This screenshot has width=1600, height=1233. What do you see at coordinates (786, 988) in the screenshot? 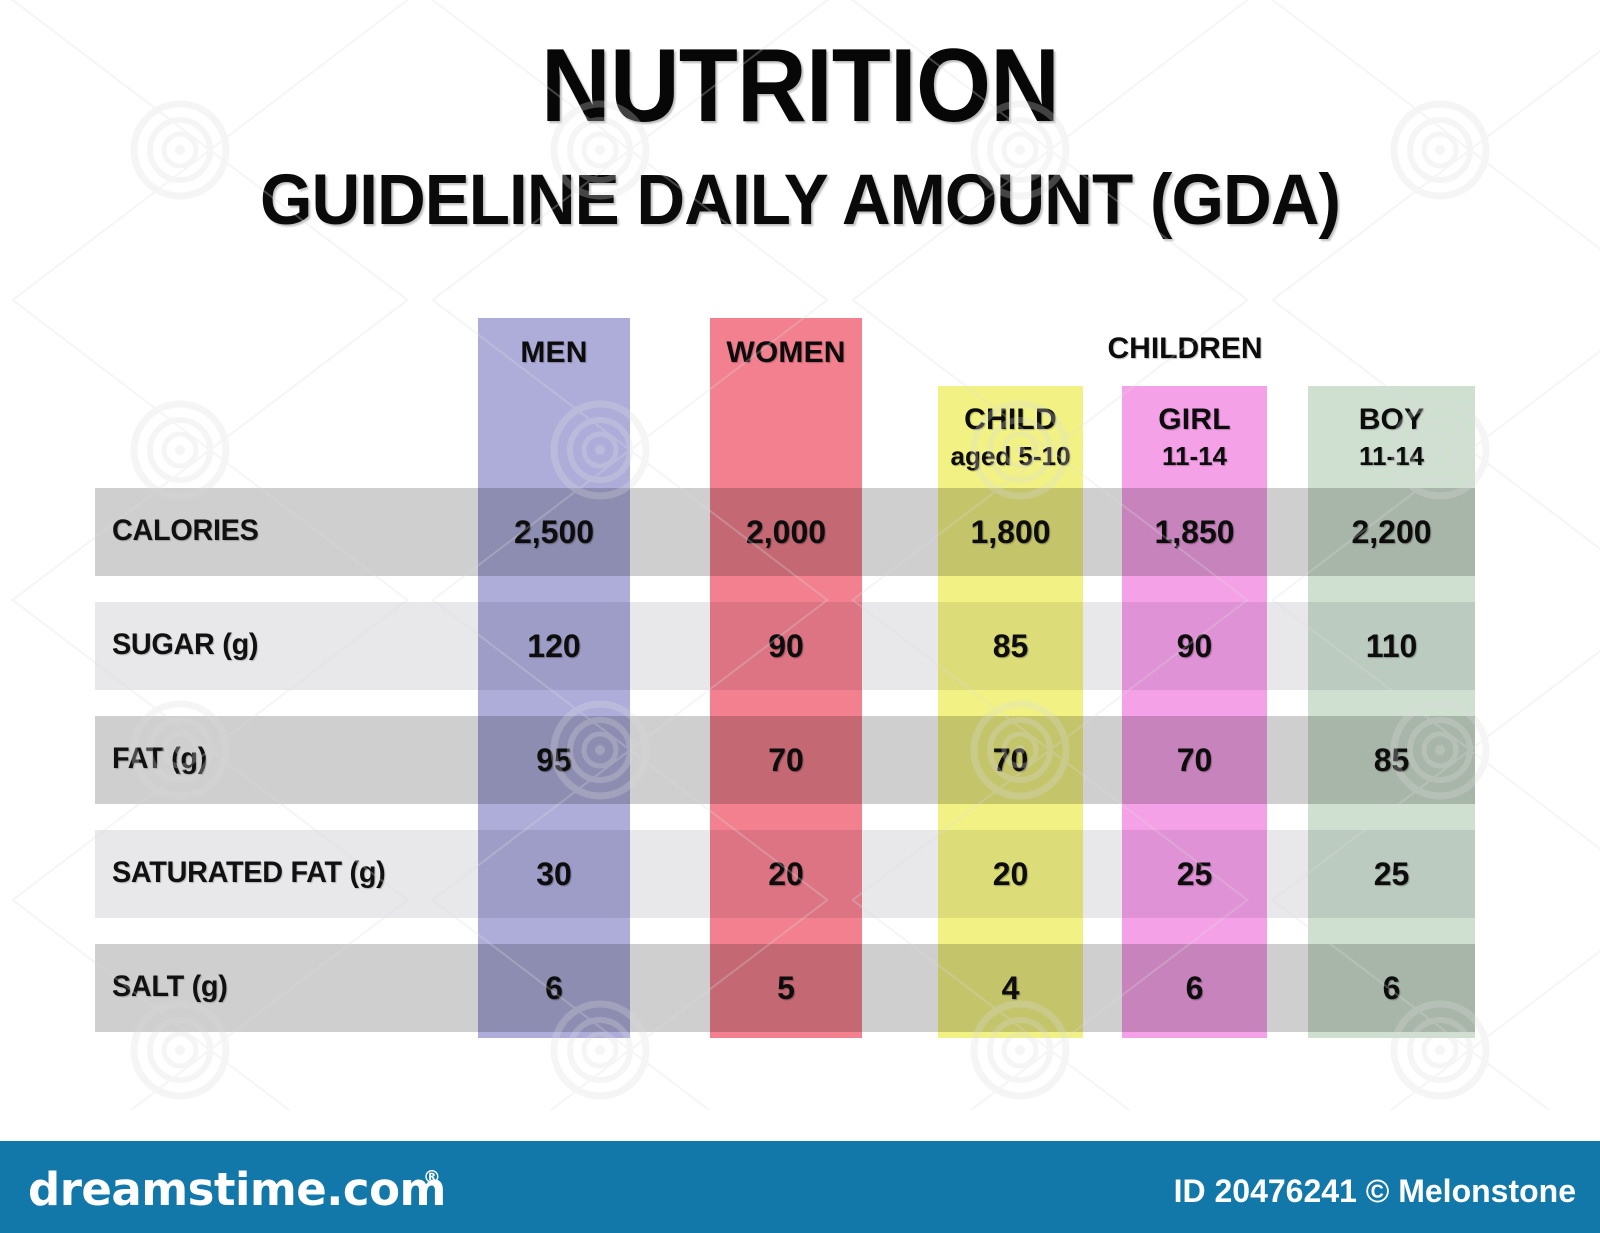
I see `table-cell-women: 5` at bounding box center [786, 988].